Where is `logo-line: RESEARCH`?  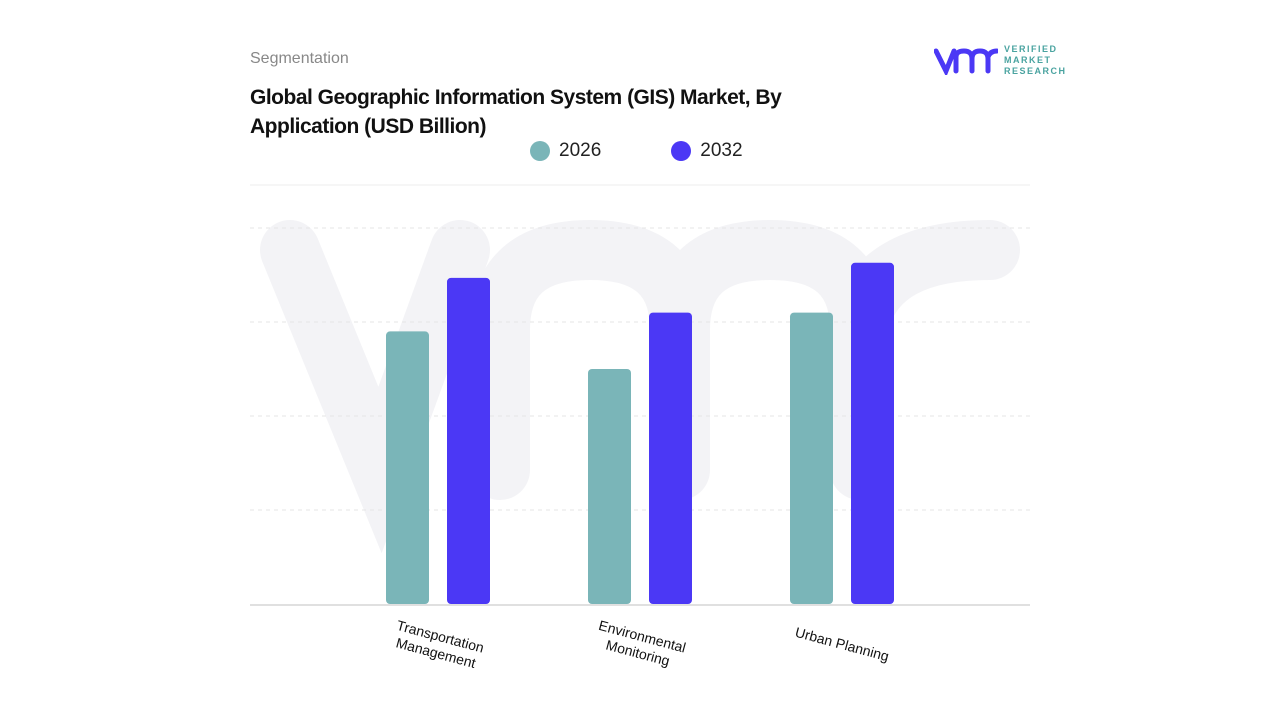 logo-line: RESEARCH is located at coordinates (1035, 71).